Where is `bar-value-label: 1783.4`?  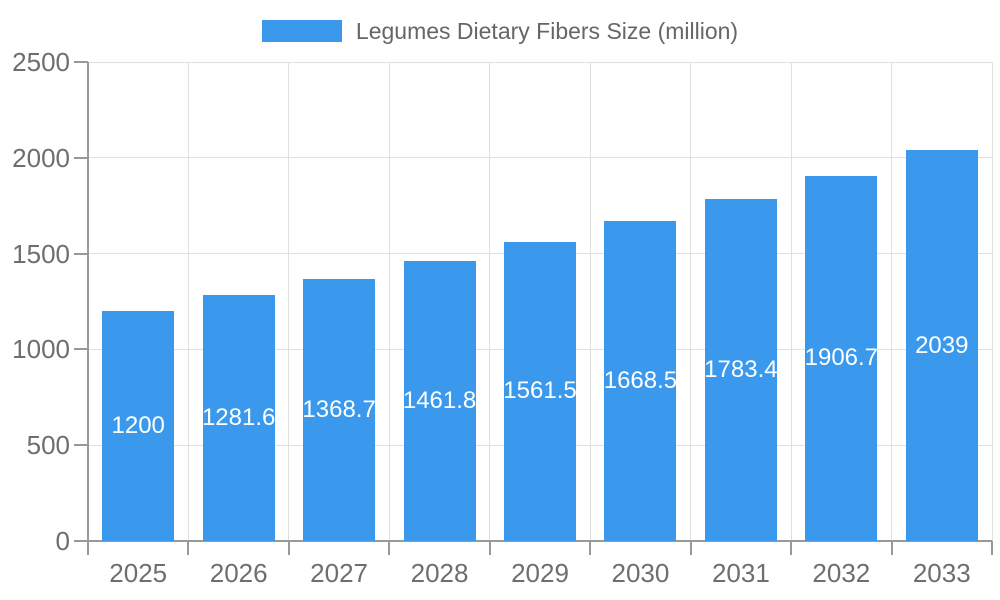
bar-value-label: 1783.4 is located at coordinates (741, 370).